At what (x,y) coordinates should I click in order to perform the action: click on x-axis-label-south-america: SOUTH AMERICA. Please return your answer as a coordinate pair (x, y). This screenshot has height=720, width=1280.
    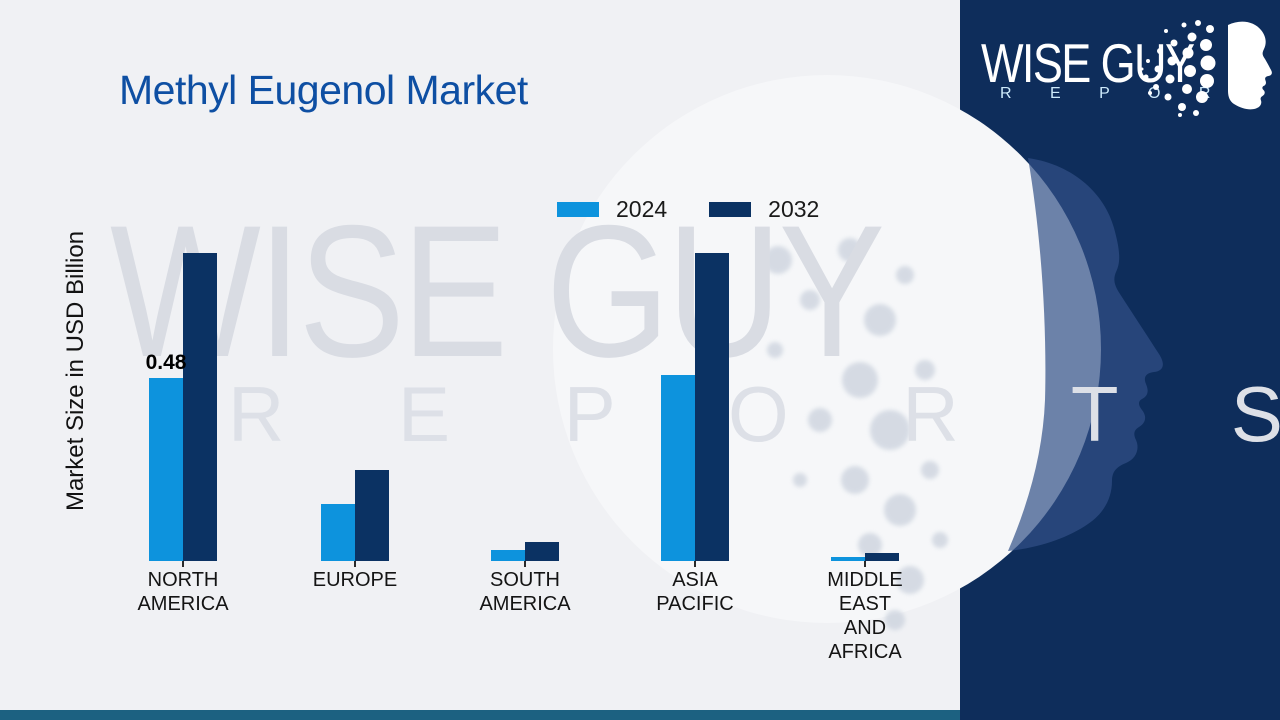
    Looking at the image, I should click on (525, 592).